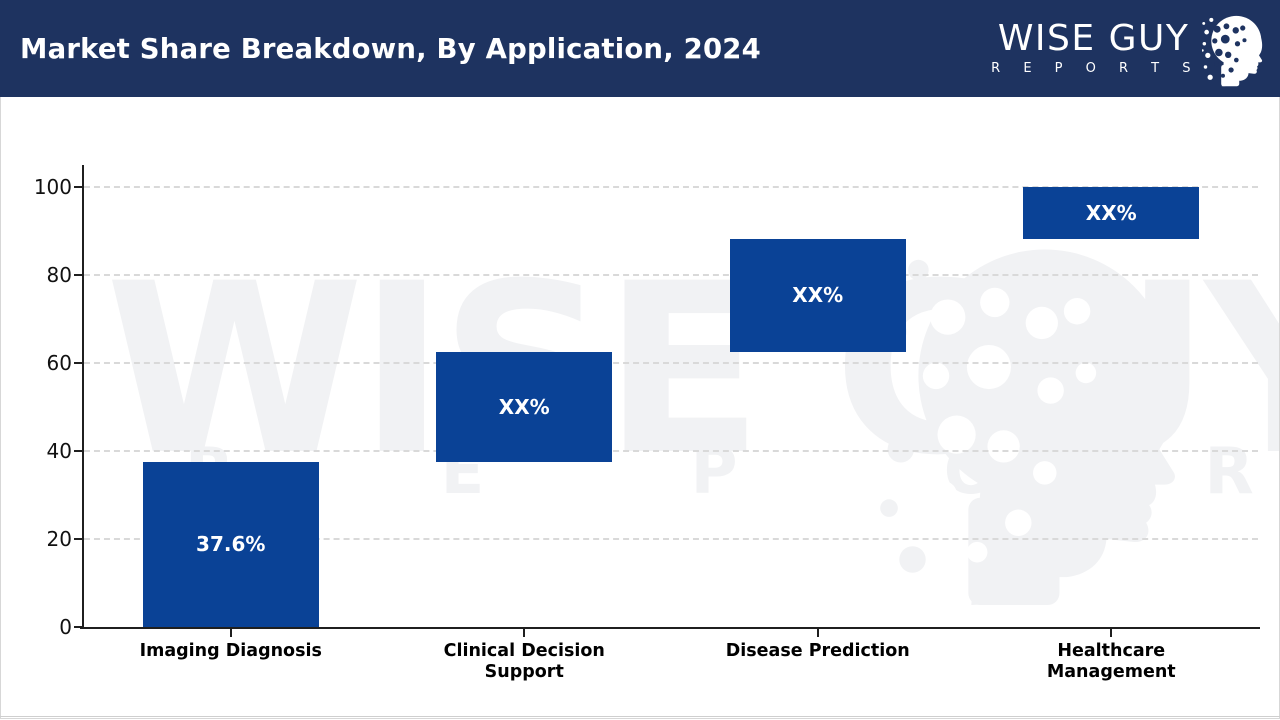 Image resolution: width=1280 pixels, height=720 pixels. What do you see at coordinates (59, 363) in the screenshot?
I see `y-tick-label-60: 60` at bounding box center [59, 363].